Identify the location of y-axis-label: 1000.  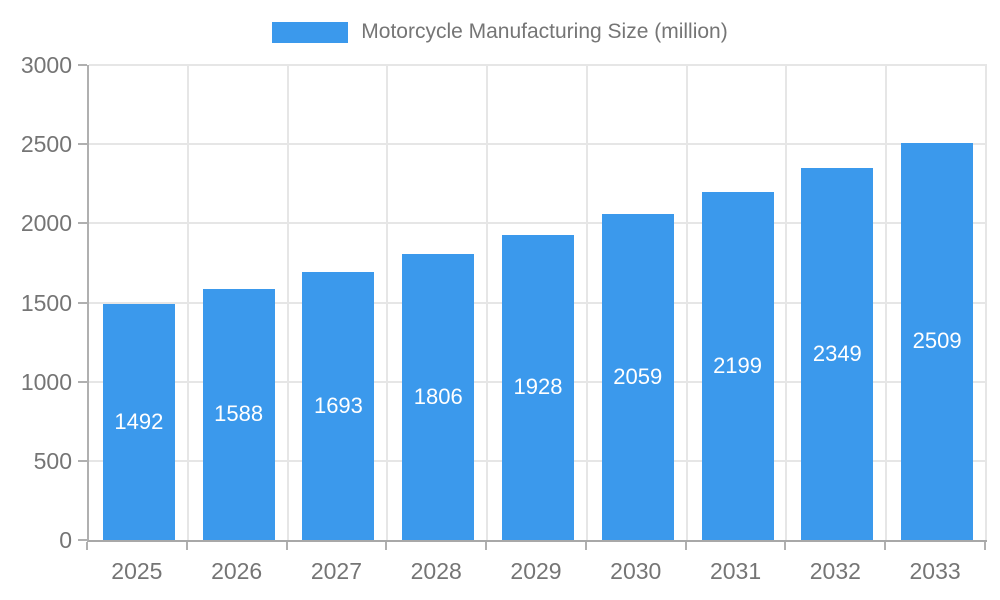
(46, 381).